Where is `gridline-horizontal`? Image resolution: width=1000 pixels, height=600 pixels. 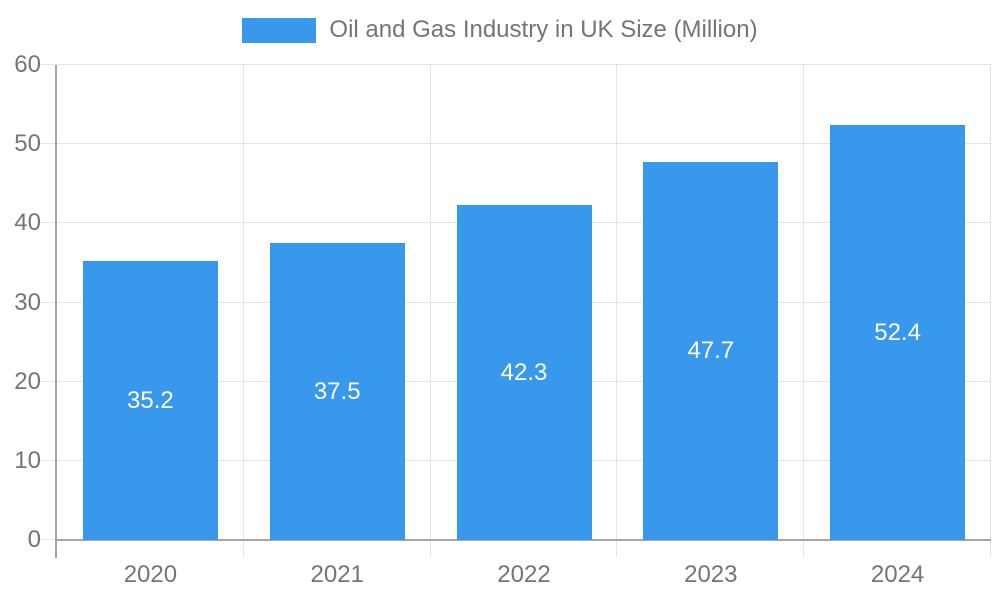 gridline-horizontal is located at coordinates (524, 64).